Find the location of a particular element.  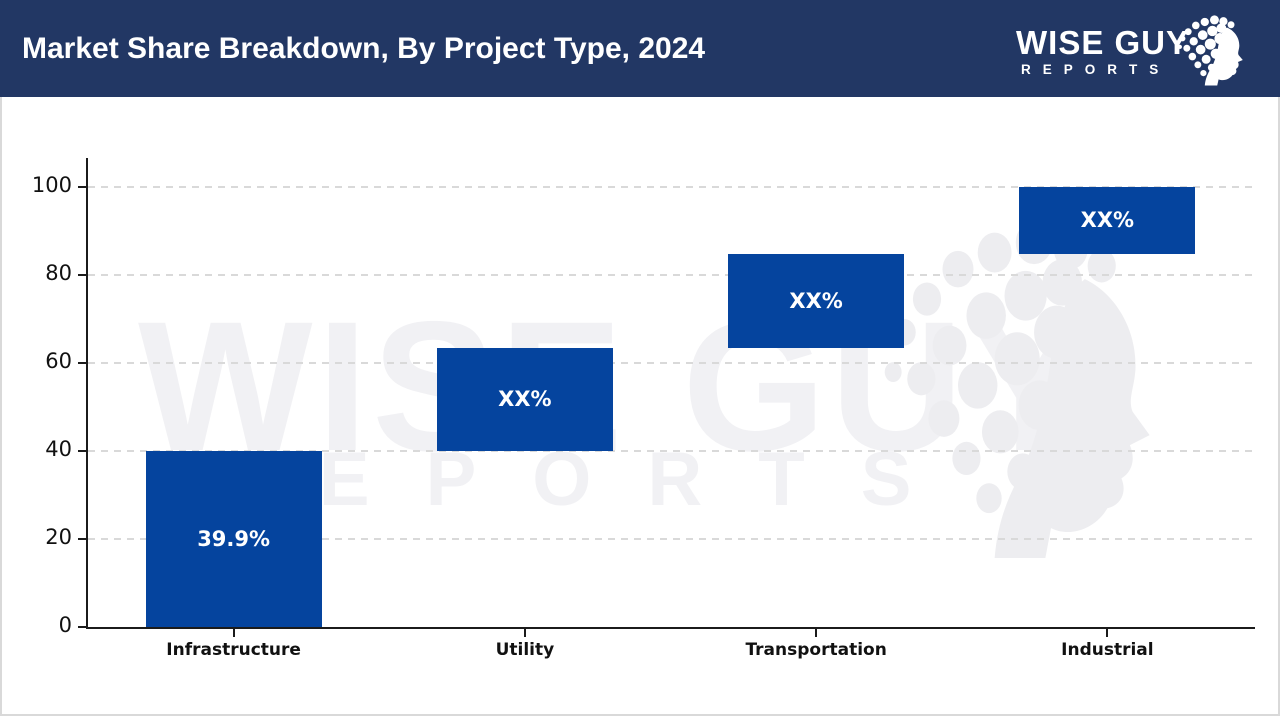

category-label-industrial: Industrial is located at coordinates (1107, 650).